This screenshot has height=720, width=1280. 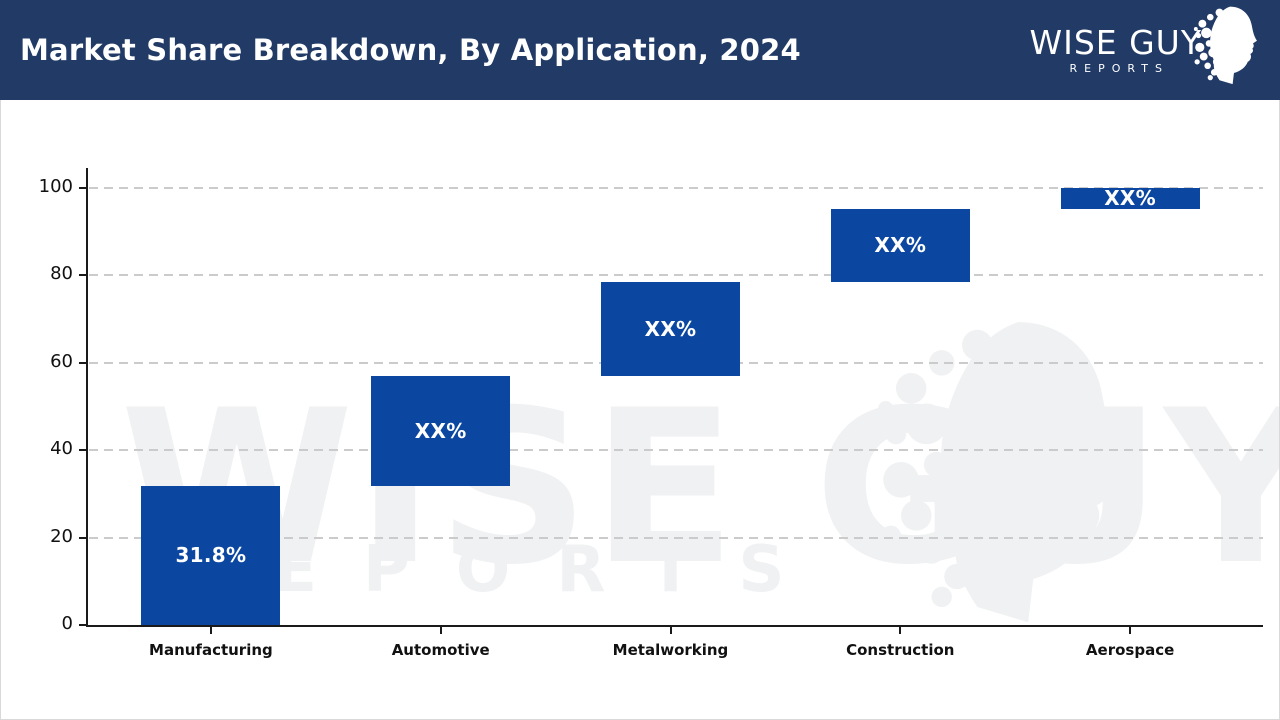 What do you see at coordinates (674, 626) in the screenshot?
I see `x-axis-line` at bounding box center [674, 626].